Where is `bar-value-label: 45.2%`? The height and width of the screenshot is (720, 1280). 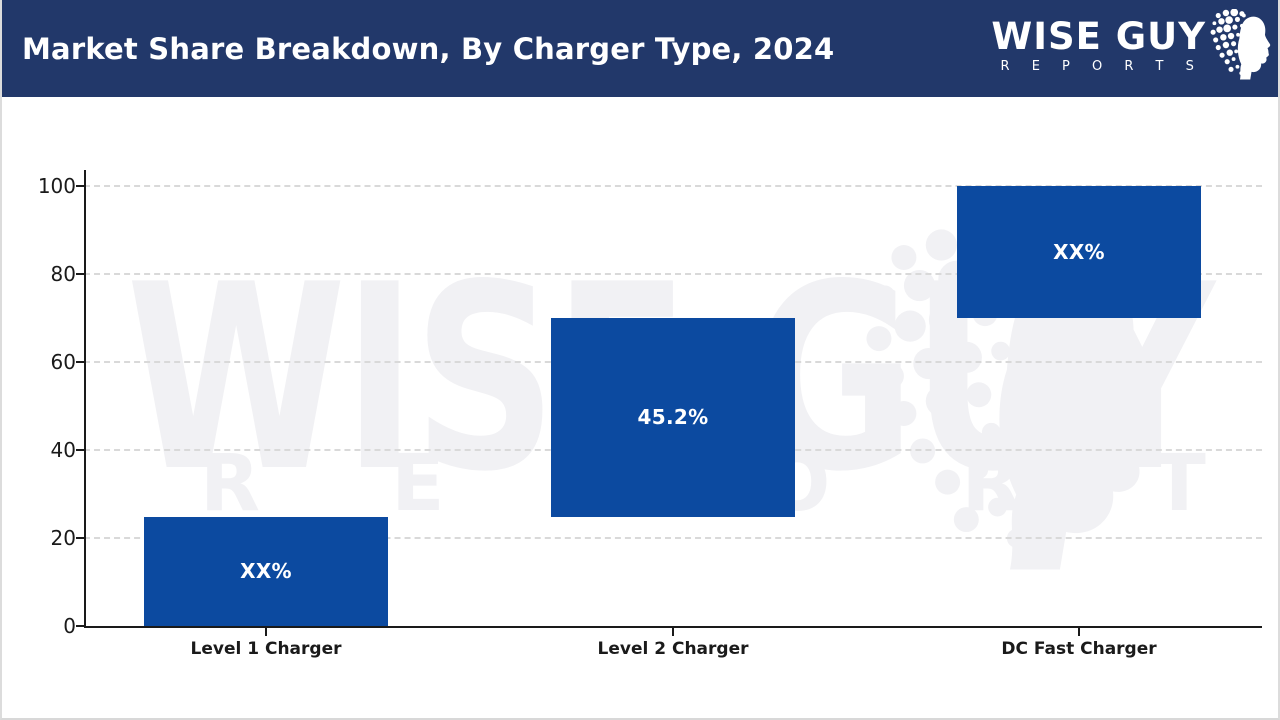
bar-value-label: 45.2% is located at coordinates (673, 417).